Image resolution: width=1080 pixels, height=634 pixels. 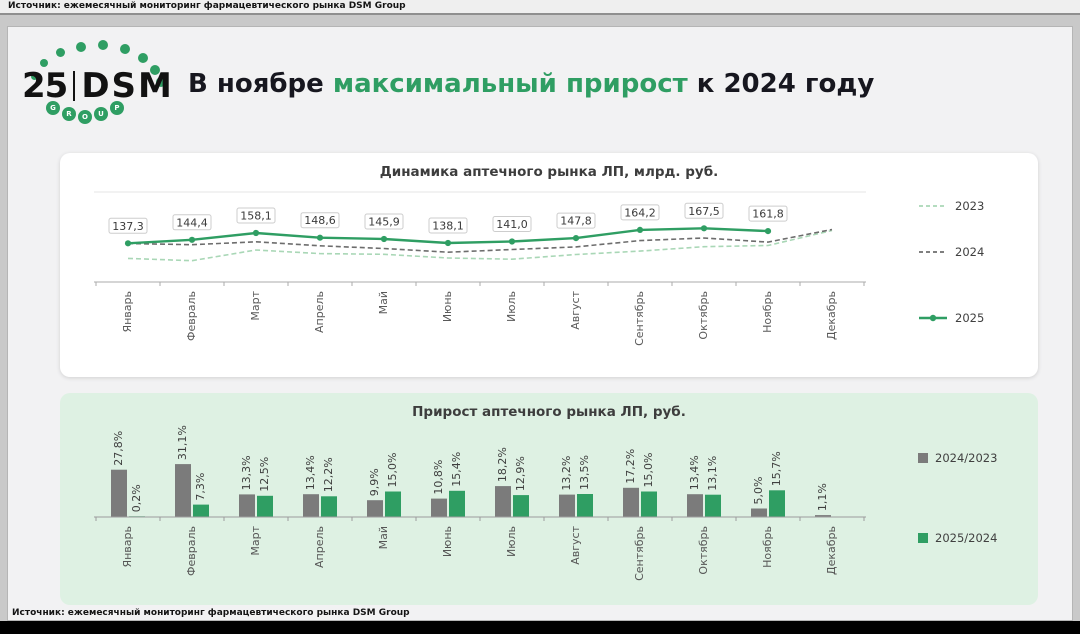 What do you see at coordinates (319, 547) in the screenshot?
I see `month-label: Апрель` at bounding box center [319, 547].